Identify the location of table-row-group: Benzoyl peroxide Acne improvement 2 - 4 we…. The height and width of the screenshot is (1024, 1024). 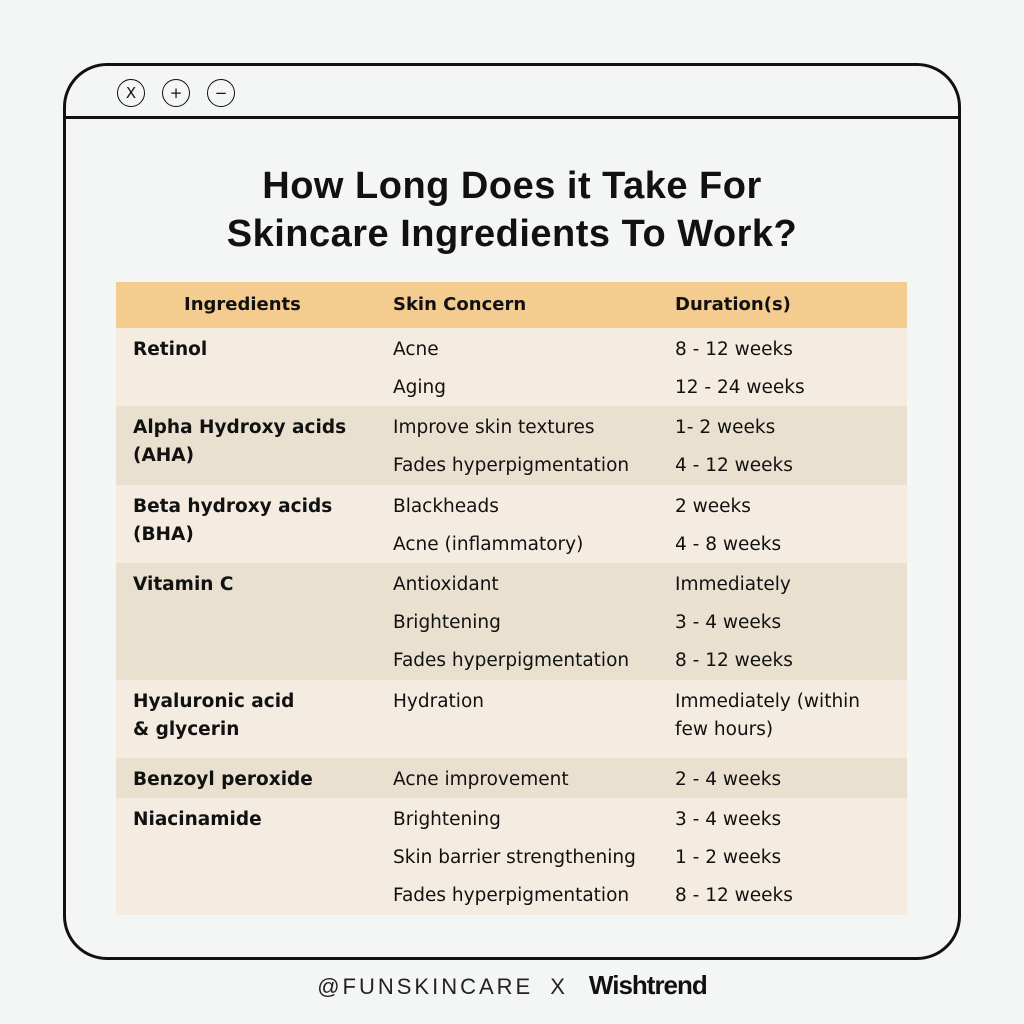
(511, 778).